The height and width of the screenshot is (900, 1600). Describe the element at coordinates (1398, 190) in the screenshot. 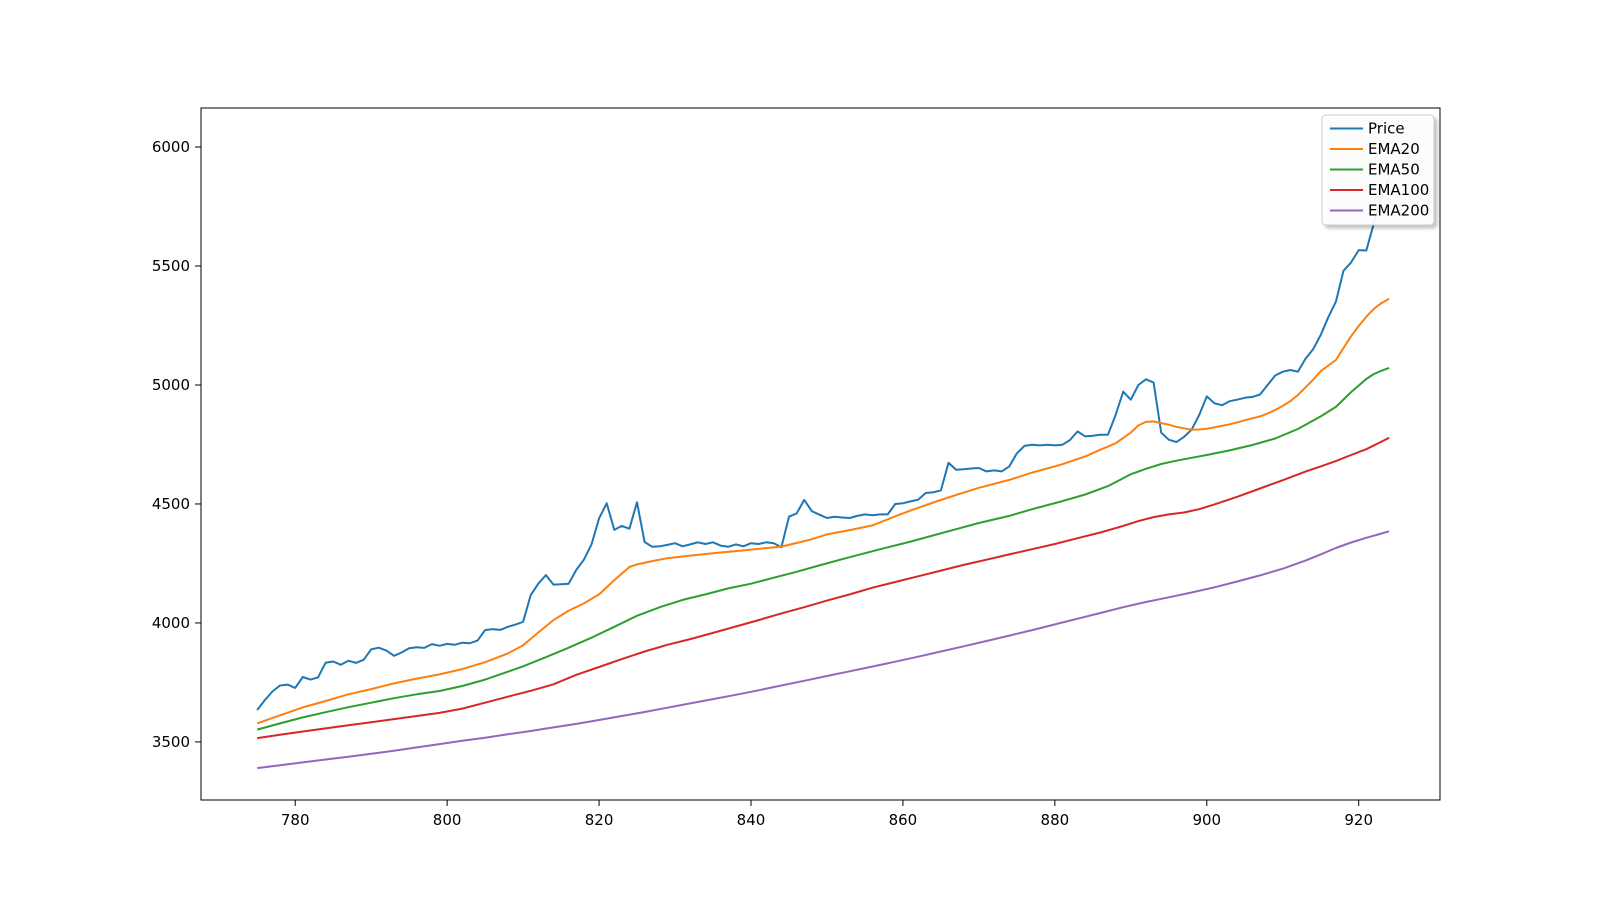

I see `legend-label-ema100: EMA100` at that location.